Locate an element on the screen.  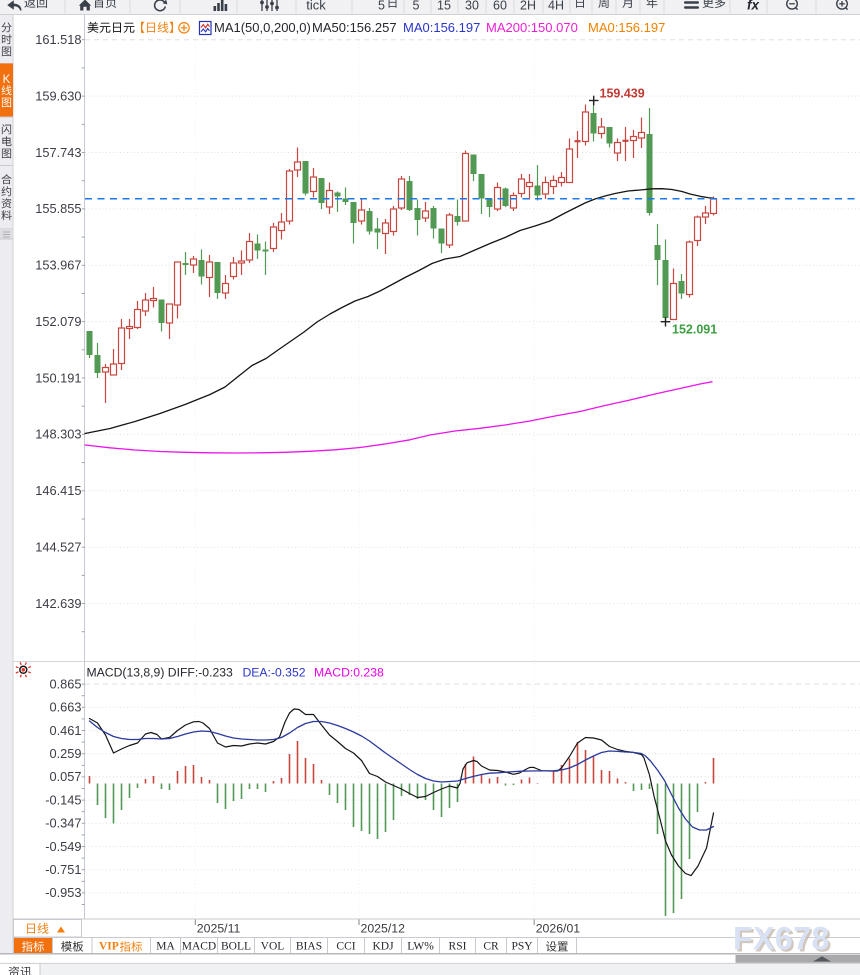
svg-text: -0.751 is located at coordinates (63, 869).